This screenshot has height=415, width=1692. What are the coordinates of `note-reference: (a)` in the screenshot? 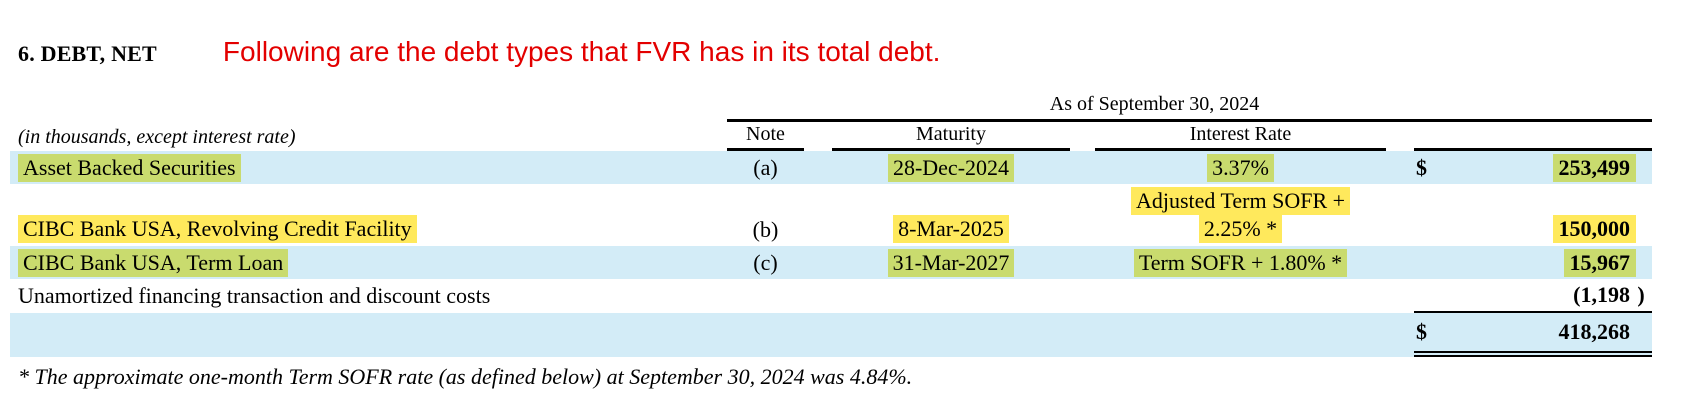 It's located at (765, 167).